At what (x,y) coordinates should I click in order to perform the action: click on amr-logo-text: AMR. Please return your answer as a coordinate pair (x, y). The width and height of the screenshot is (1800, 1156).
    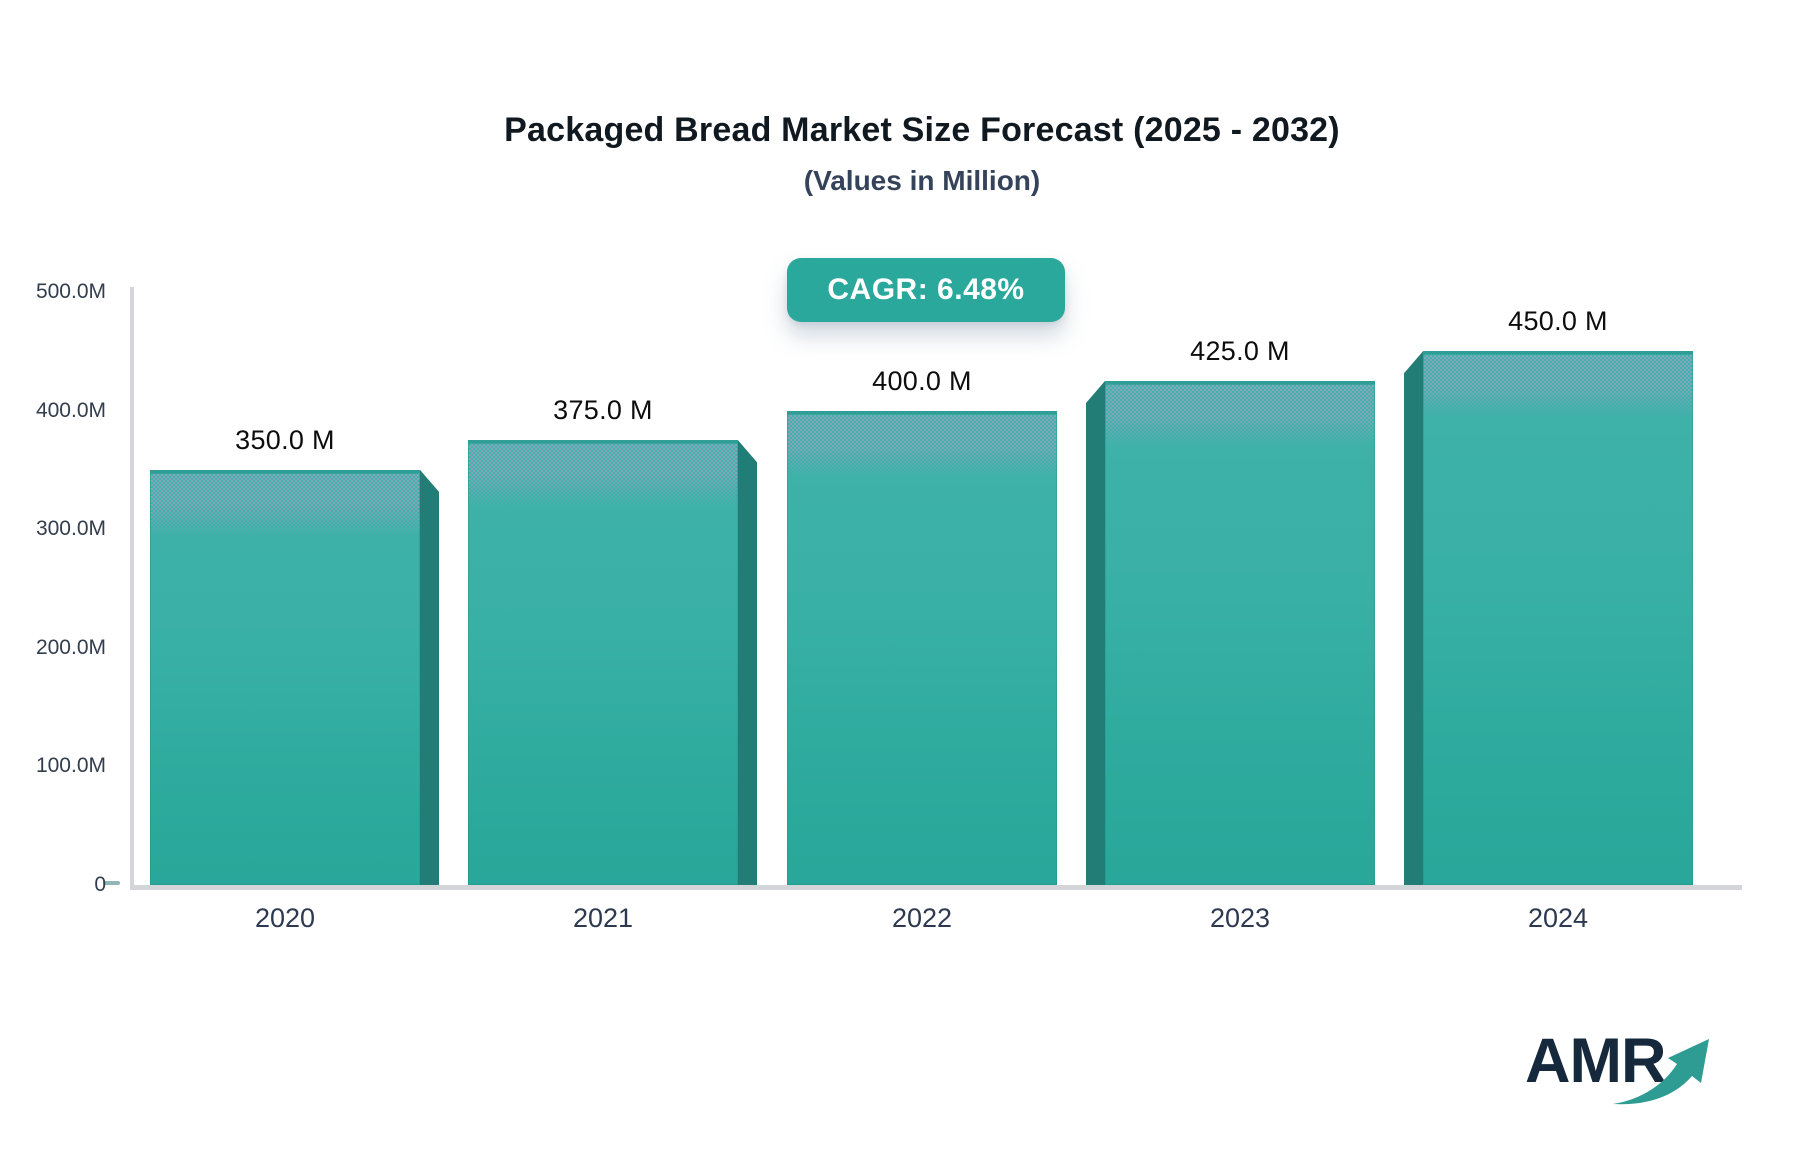
    Looking at the image, I should click on (1595, 1061).